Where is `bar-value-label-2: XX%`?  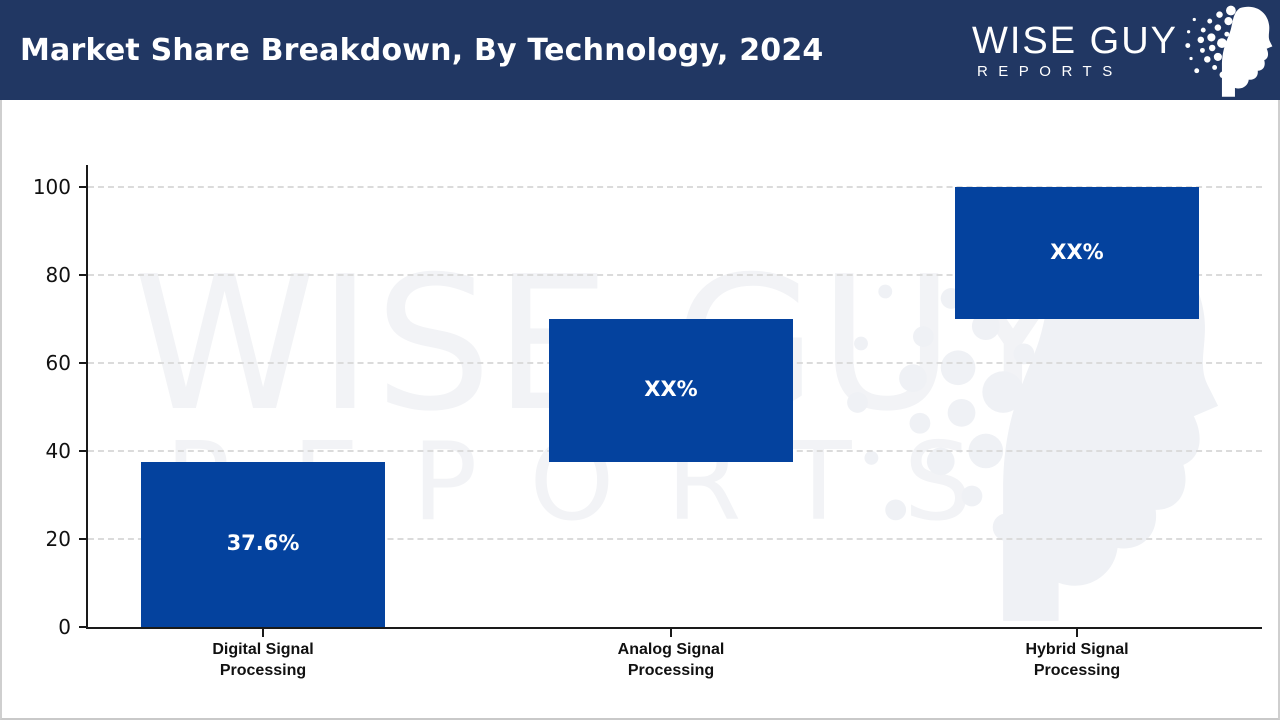 bar-value-label-2: XX% is located at coordinates (671, 389).